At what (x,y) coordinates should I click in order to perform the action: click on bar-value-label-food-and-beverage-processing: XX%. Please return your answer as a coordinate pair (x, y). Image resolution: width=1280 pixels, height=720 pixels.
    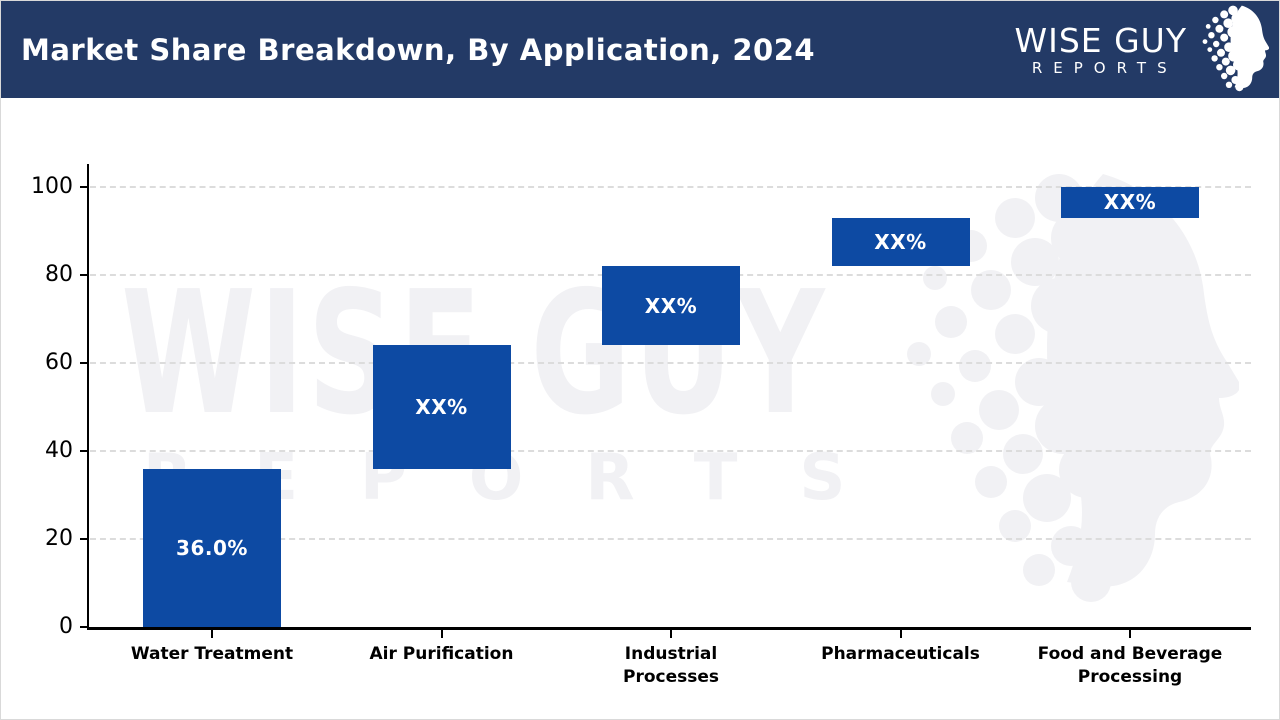
    Looking at the image, I should click on (1130, 202).